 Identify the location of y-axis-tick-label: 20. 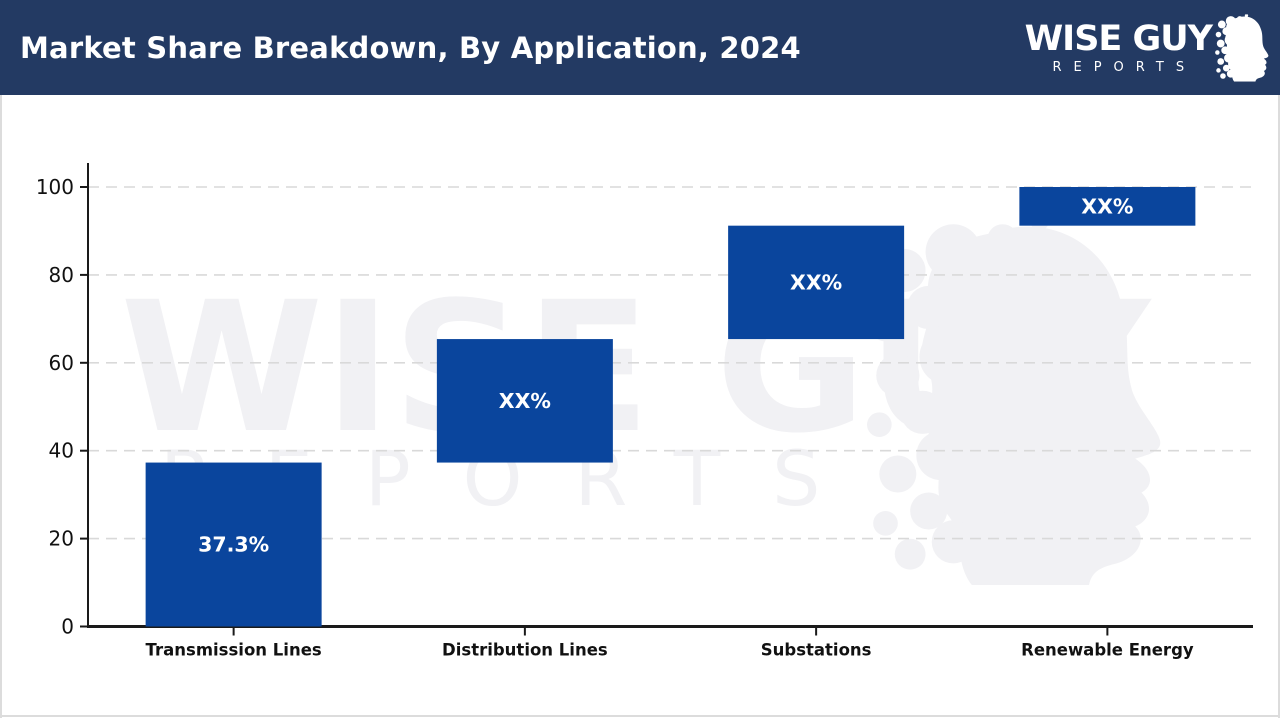
(61, 539).